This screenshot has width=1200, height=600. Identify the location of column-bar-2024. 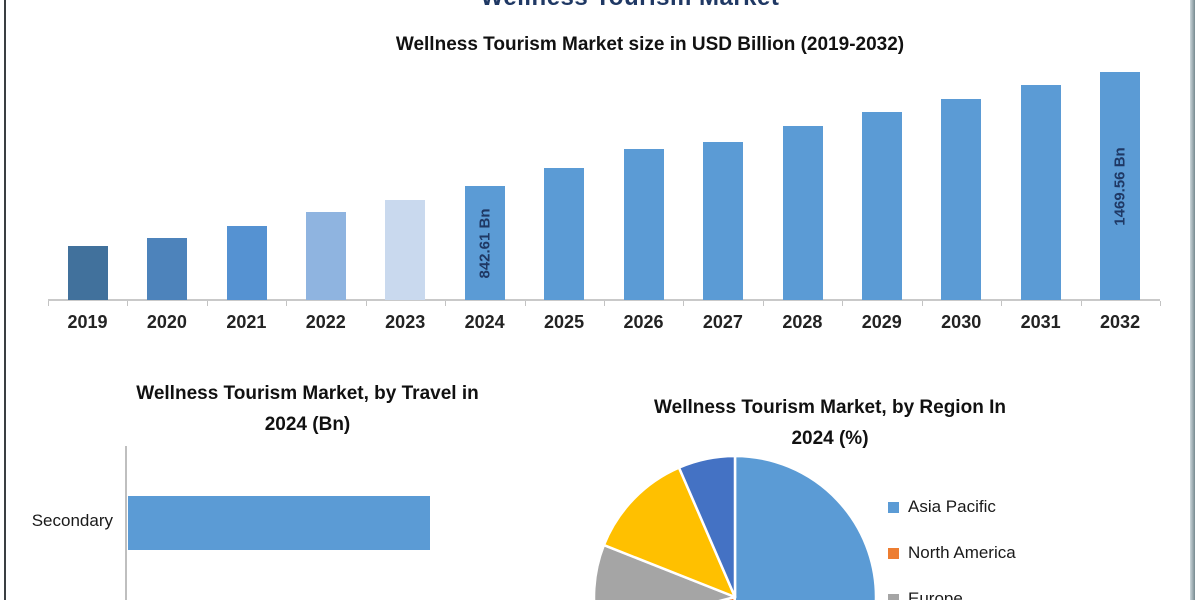
(484, 243).